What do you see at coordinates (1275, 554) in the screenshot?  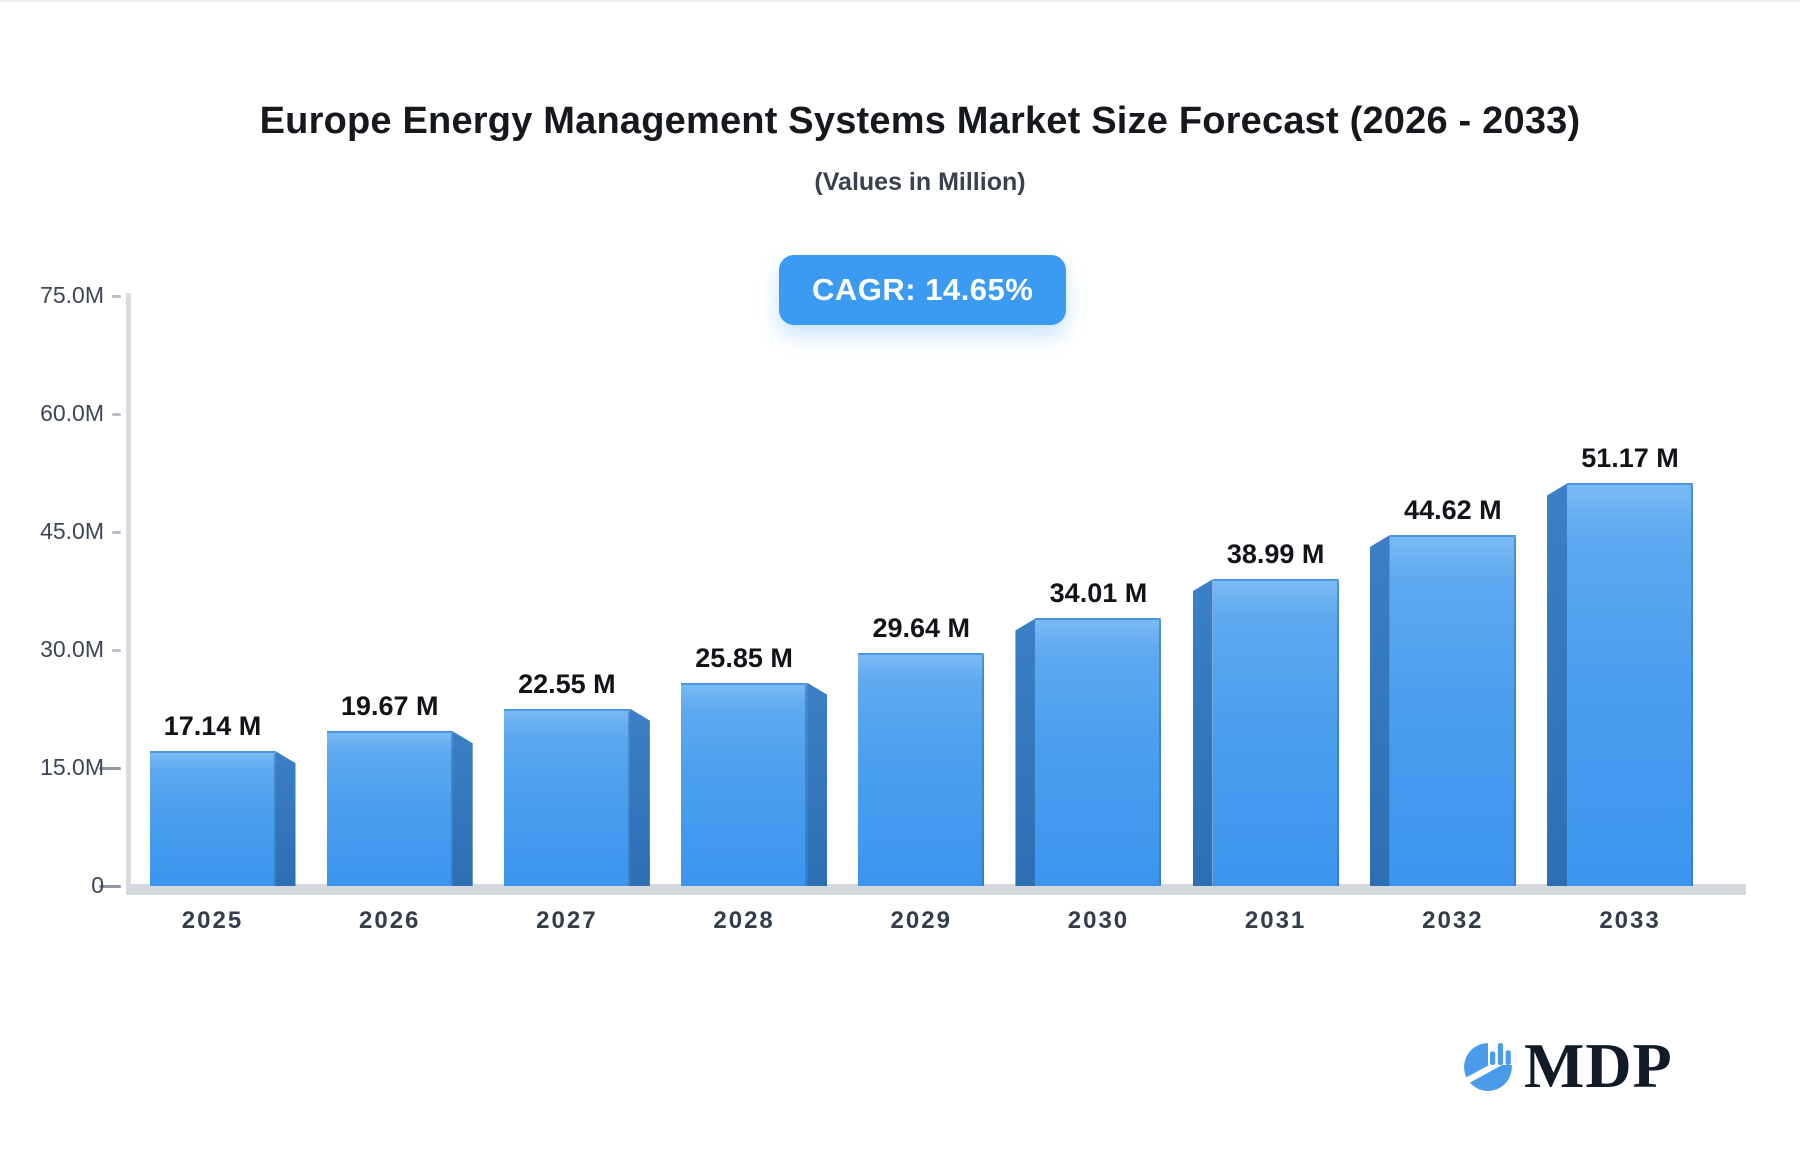 I see `bar-value-label: 38.99 M` at bounding box center [1275, 554].